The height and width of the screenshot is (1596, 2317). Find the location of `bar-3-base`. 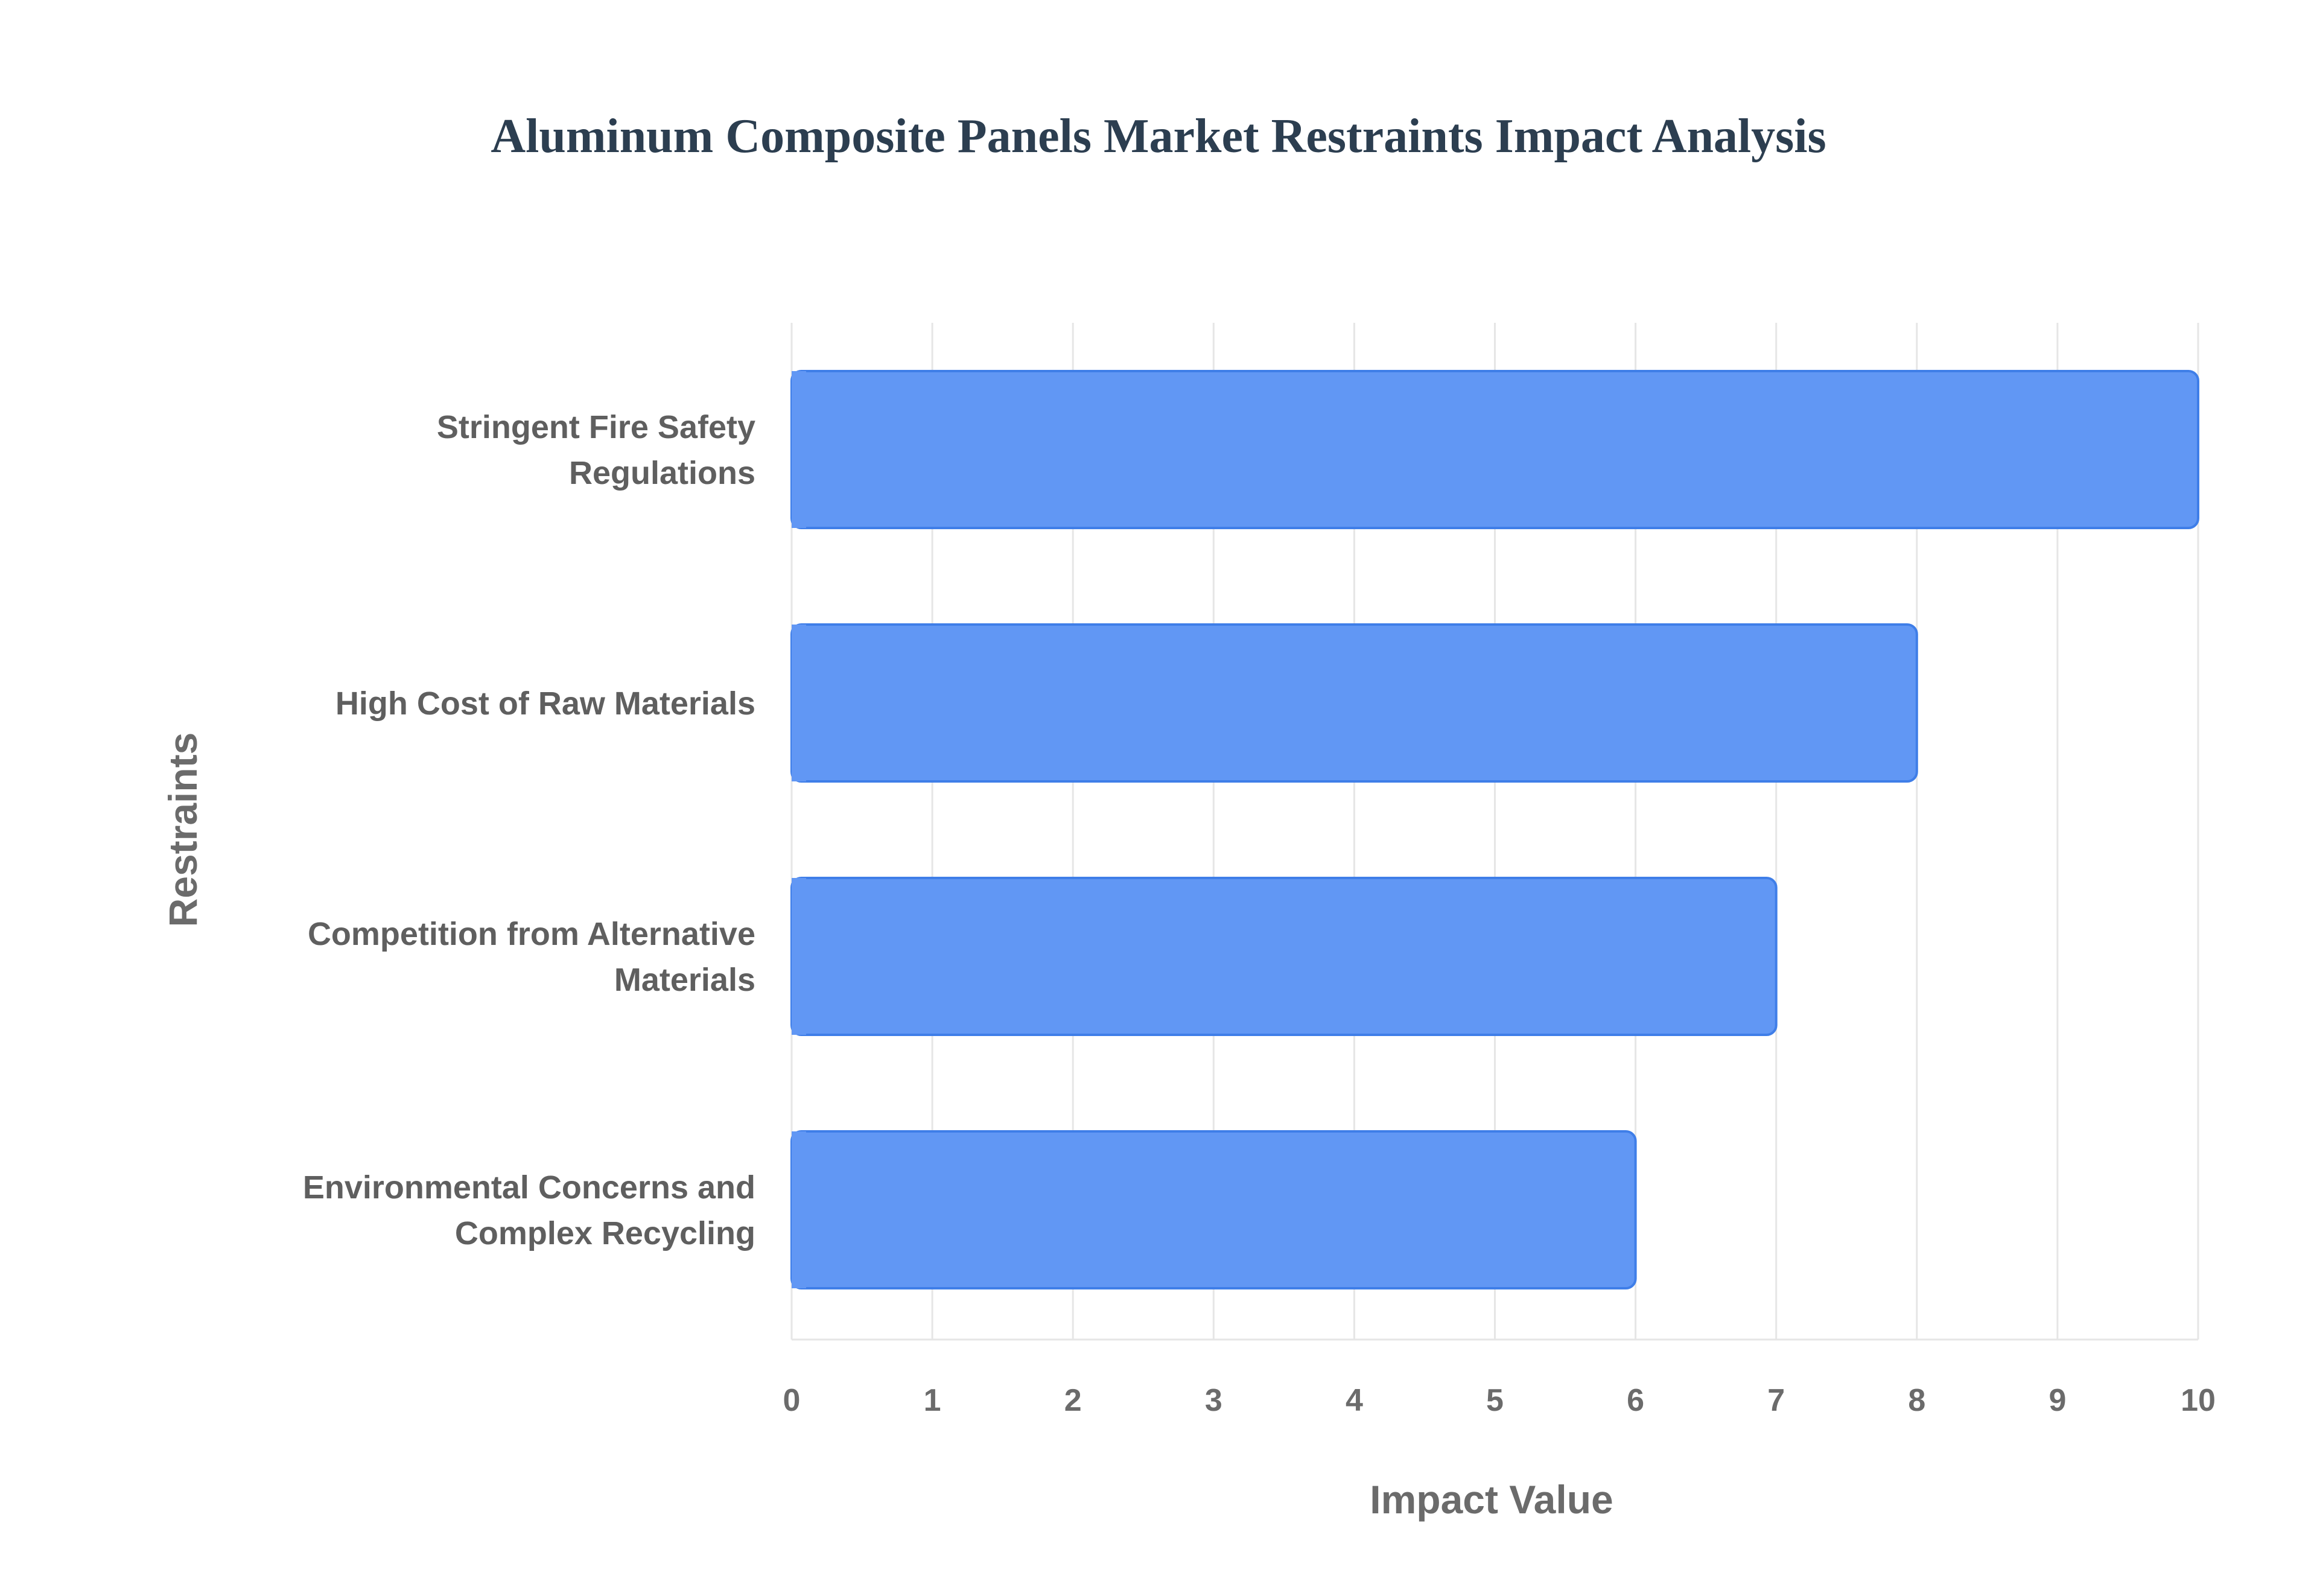

bar-3-base is located at coordinates (799, 957).